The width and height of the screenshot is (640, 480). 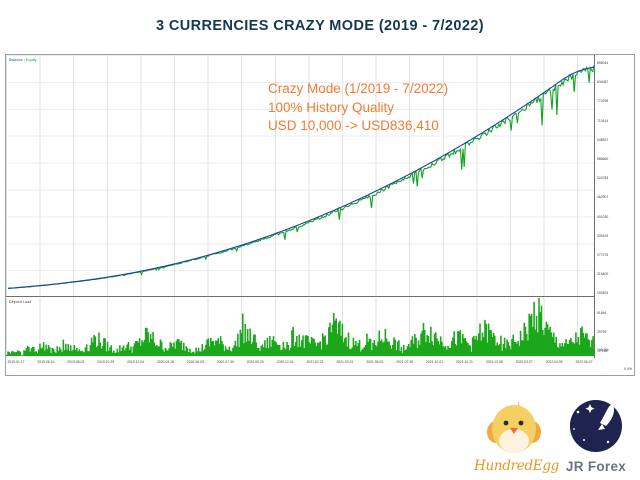 What do you see at coordinates (603, 82) in the screenshot?
I see `y-axis-tick: 834087` at bounding box center [603, 82].